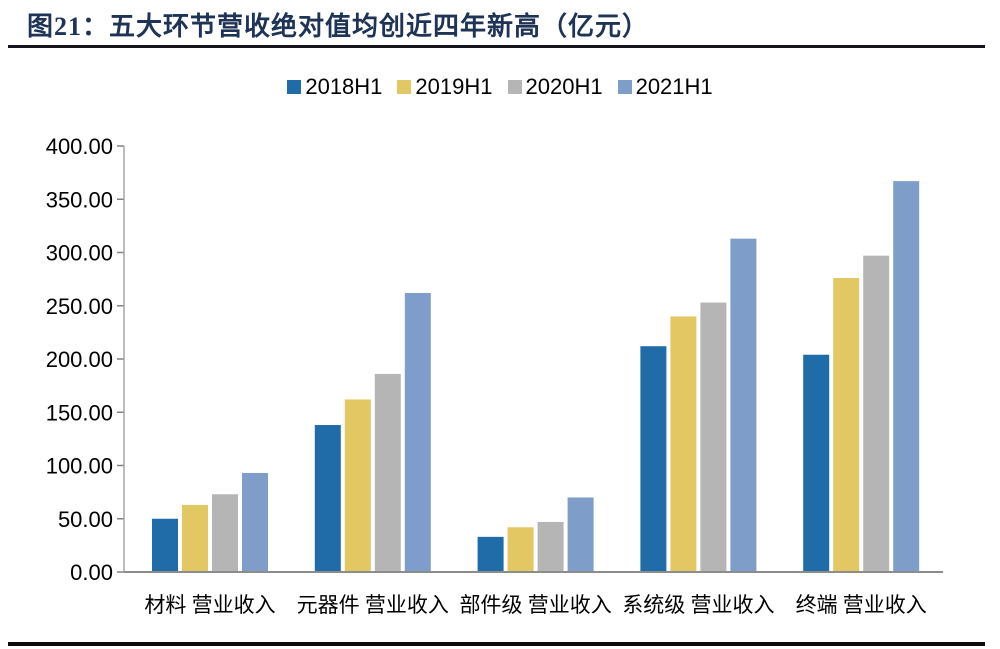 The image size is (1000, 649). What do you see at coordinates (454, 86) in the screenshot?
I see `legend-label: 2019H1` at bounding box center [454, 86].